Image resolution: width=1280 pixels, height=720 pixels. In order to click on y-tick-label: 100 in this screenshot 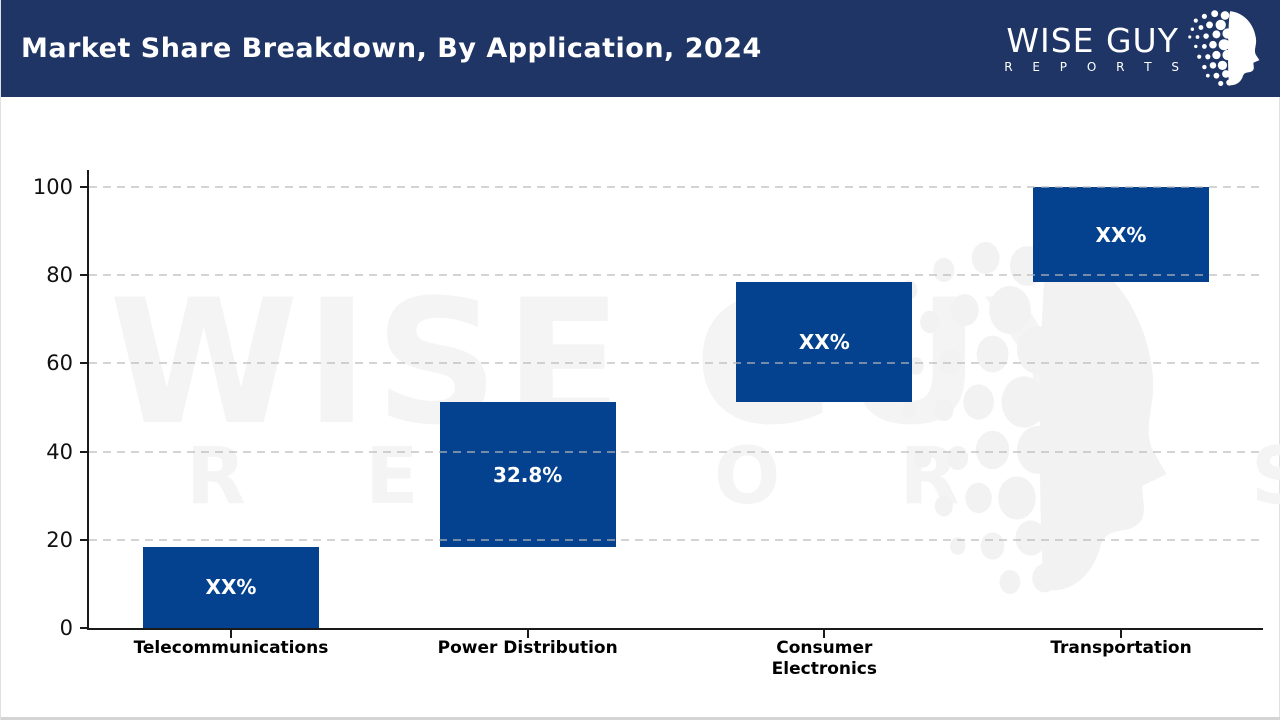, I will do `click(52, 187)`.